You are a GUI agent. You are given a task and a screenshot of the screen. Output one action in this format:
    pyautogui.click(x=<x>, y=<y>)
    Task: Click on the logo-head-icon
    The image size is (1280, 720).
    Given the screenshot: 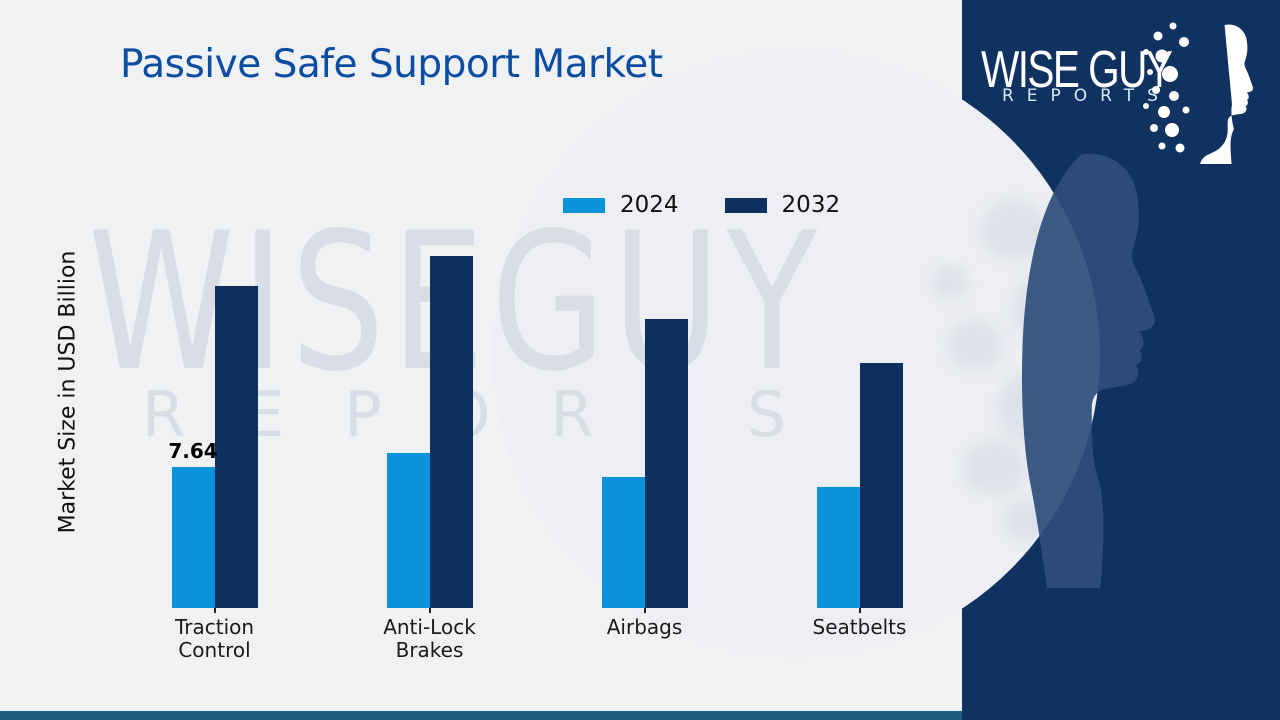 What is the action you would take?
    pyautogui.click(x=1226, y=94)
    